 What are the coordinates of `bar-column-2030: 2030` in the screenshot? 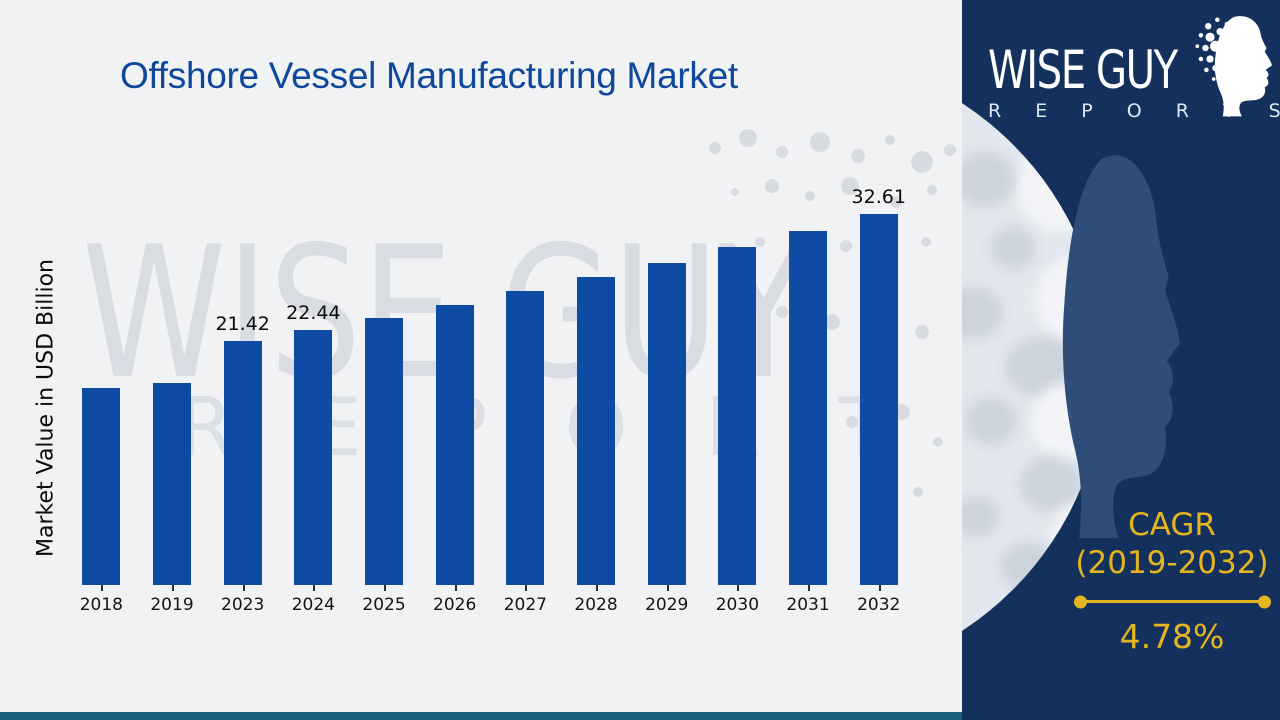 It's located at (737, 307).